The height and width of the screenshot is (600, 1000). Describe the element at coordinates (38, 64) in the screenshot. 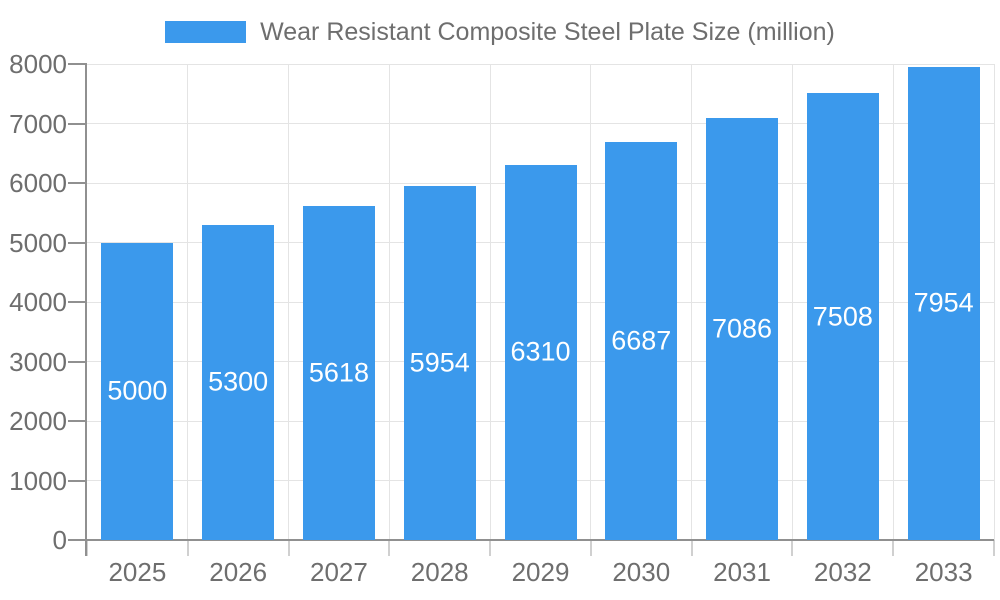

I see `y-axis-label: 8000` at that location.